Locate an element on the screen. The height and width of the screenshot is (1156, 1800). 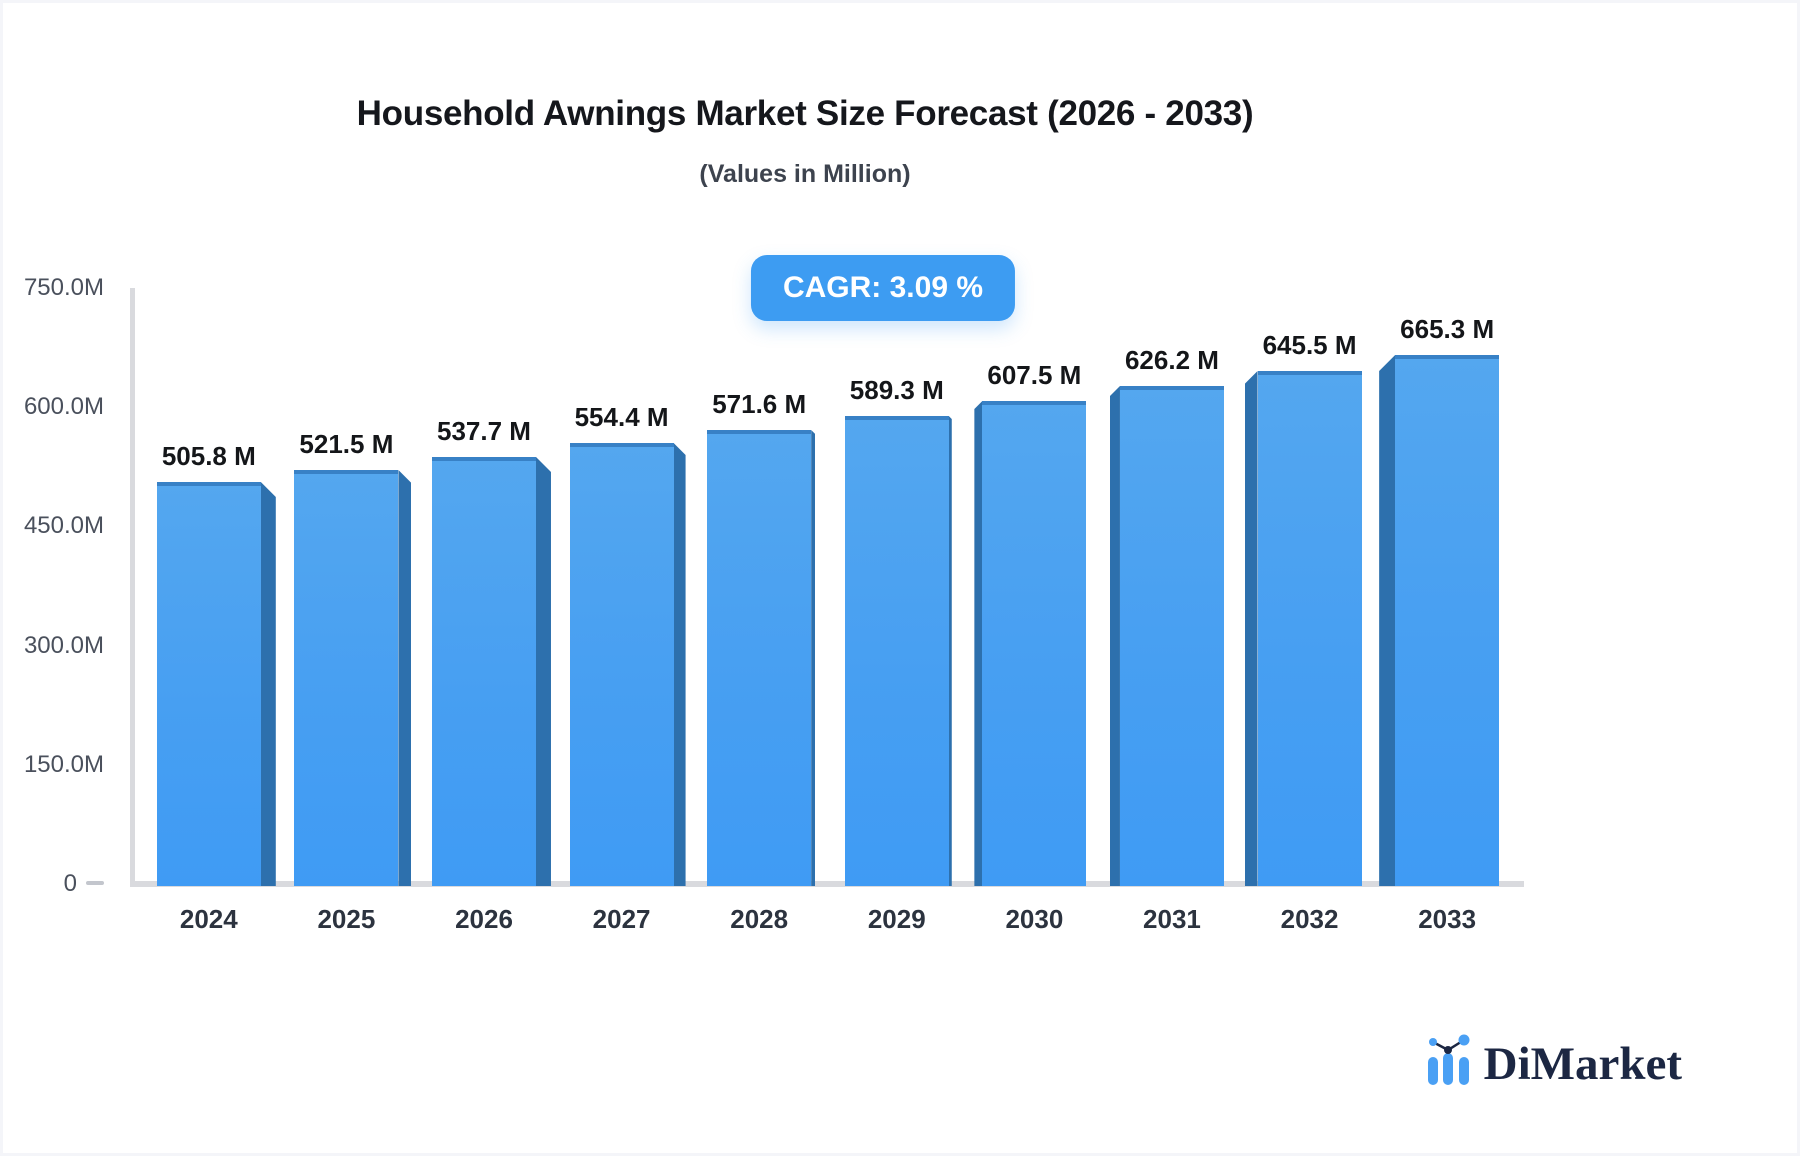
bar-column: 505.8 M is located at coordinates (209, 587).